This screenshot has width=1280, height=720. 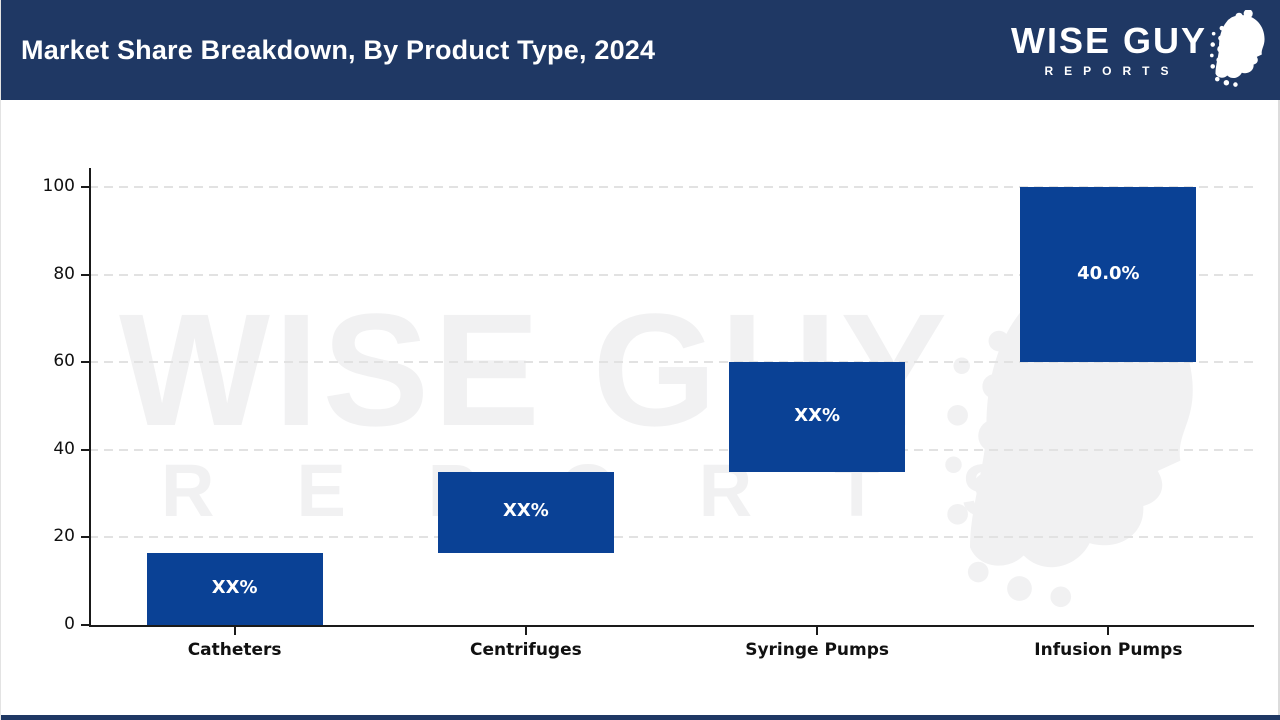 What do you see at coordinates (1108, 40) in the screenshot?
I see `brand-name: WISE GUY` at bounding box center [1108, 40].